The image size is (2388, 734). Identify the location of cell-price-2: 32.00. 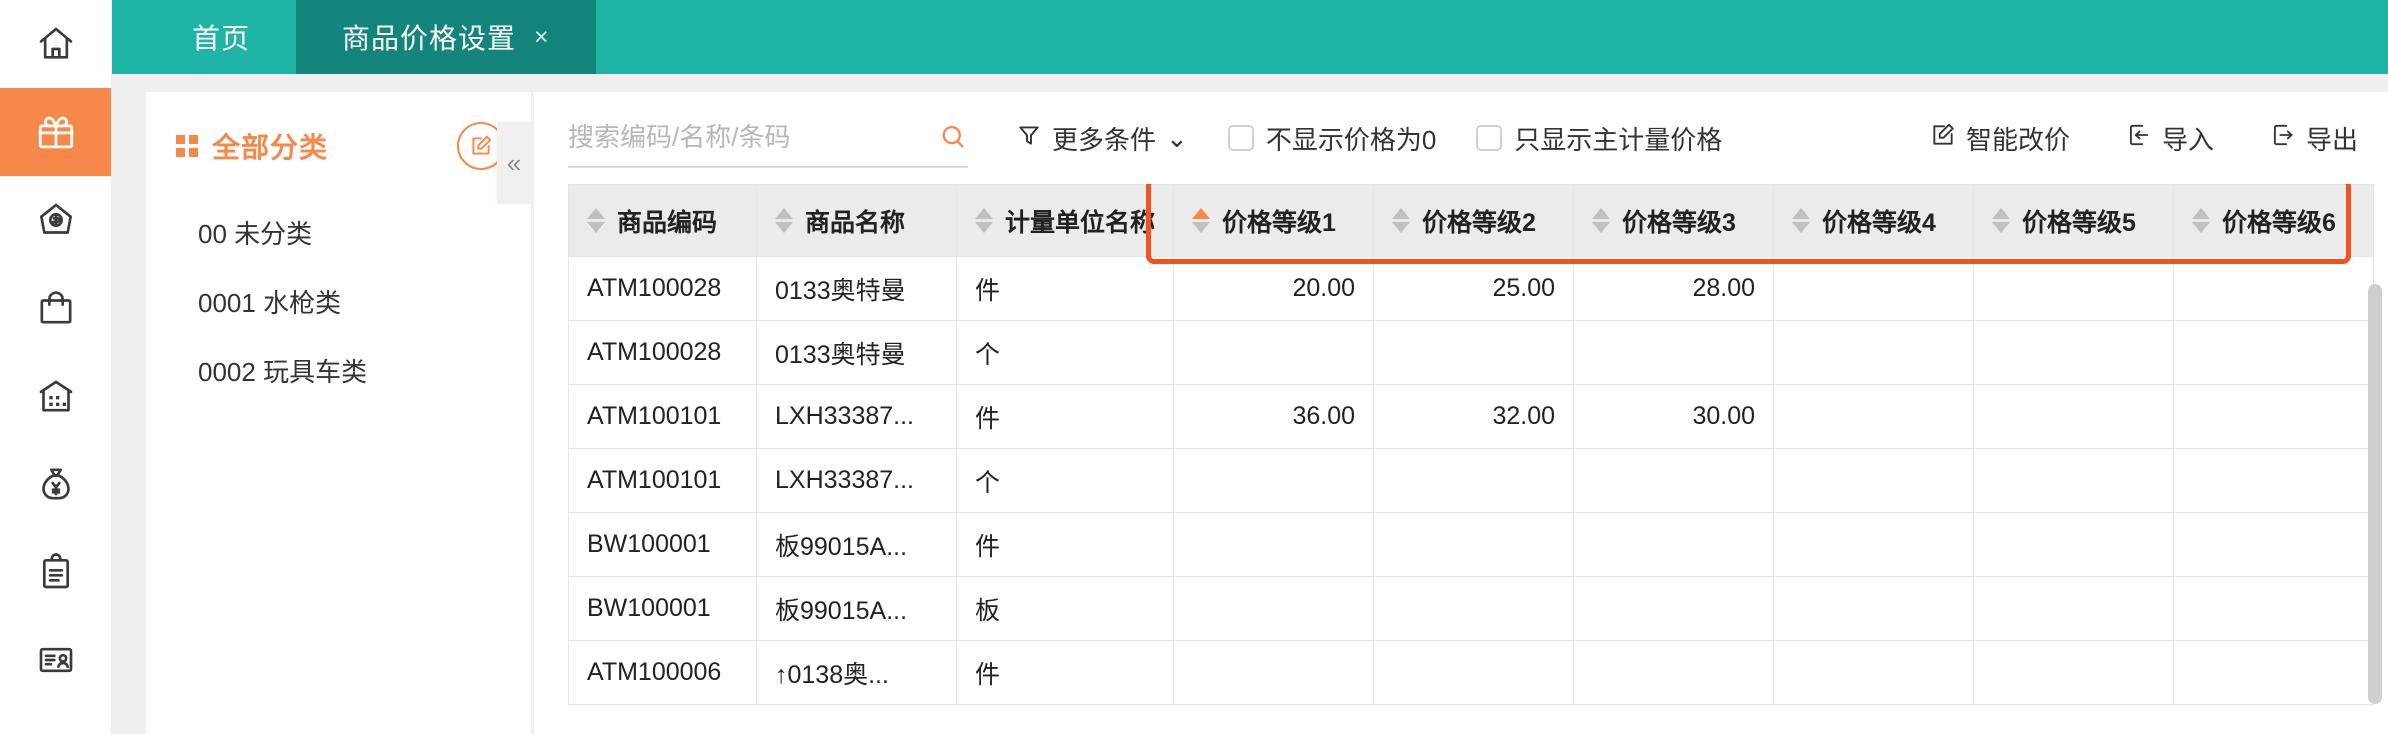
(1474, 416).